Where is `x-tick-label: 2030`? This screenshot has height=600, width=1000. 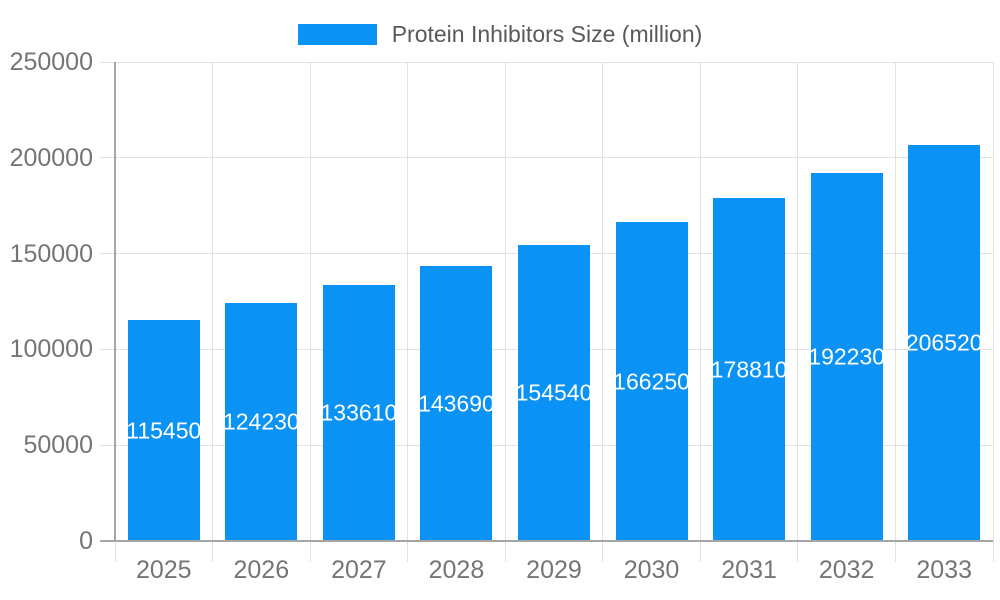
x-tick-label: 2030 is located at coordinates (651, 570).